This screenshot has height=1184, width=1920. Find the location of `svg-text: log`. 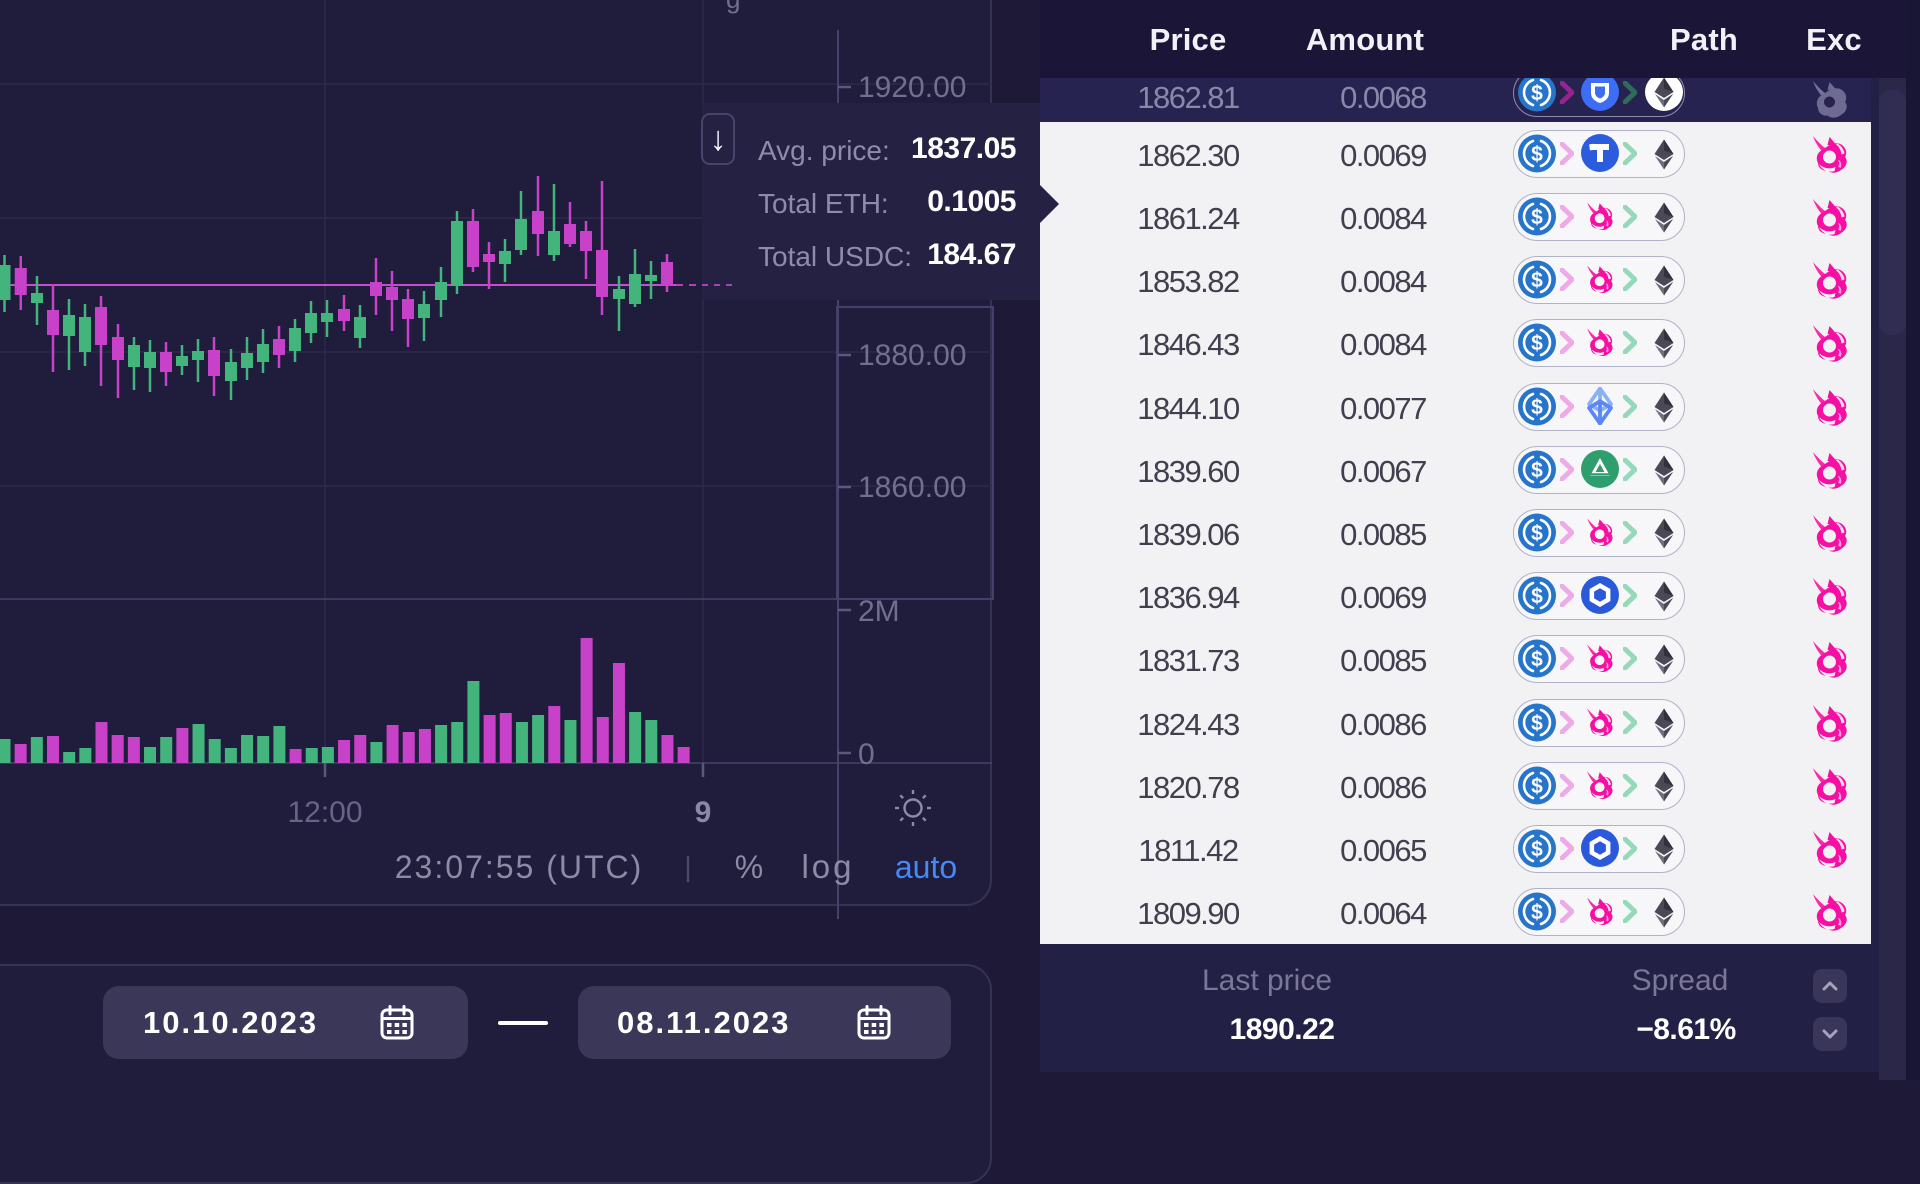

svg-text: log is located at coordinates (827, 866).